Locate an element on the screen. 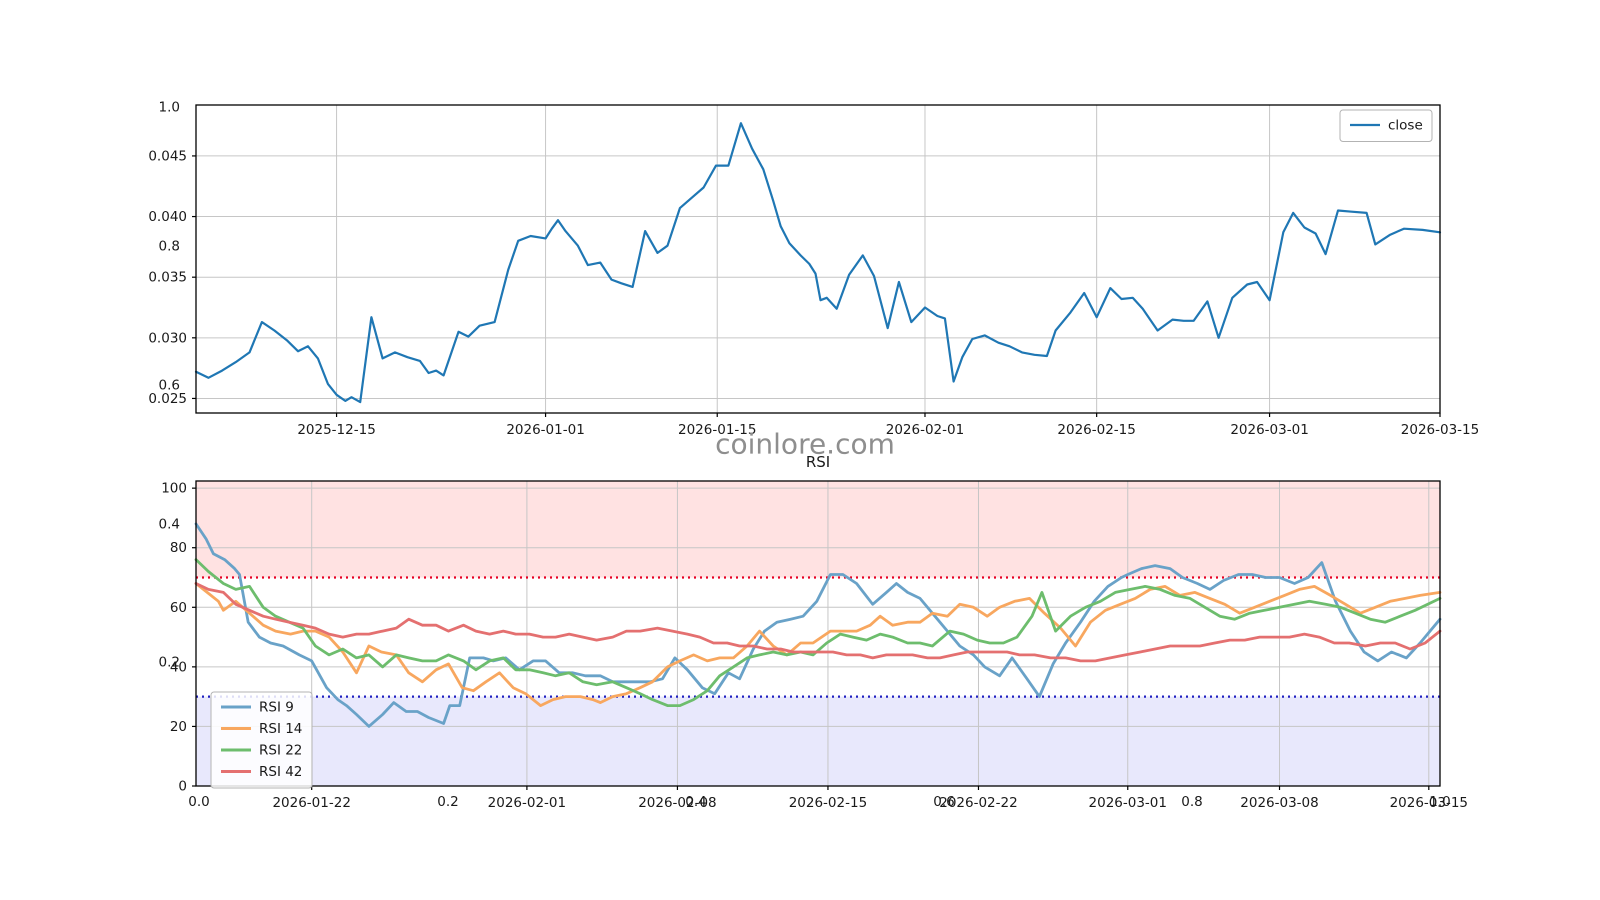 The width and height of the screenshot is (1600, 900). price-y-tick-label: 0.035 is located at coordinates (167, 278).